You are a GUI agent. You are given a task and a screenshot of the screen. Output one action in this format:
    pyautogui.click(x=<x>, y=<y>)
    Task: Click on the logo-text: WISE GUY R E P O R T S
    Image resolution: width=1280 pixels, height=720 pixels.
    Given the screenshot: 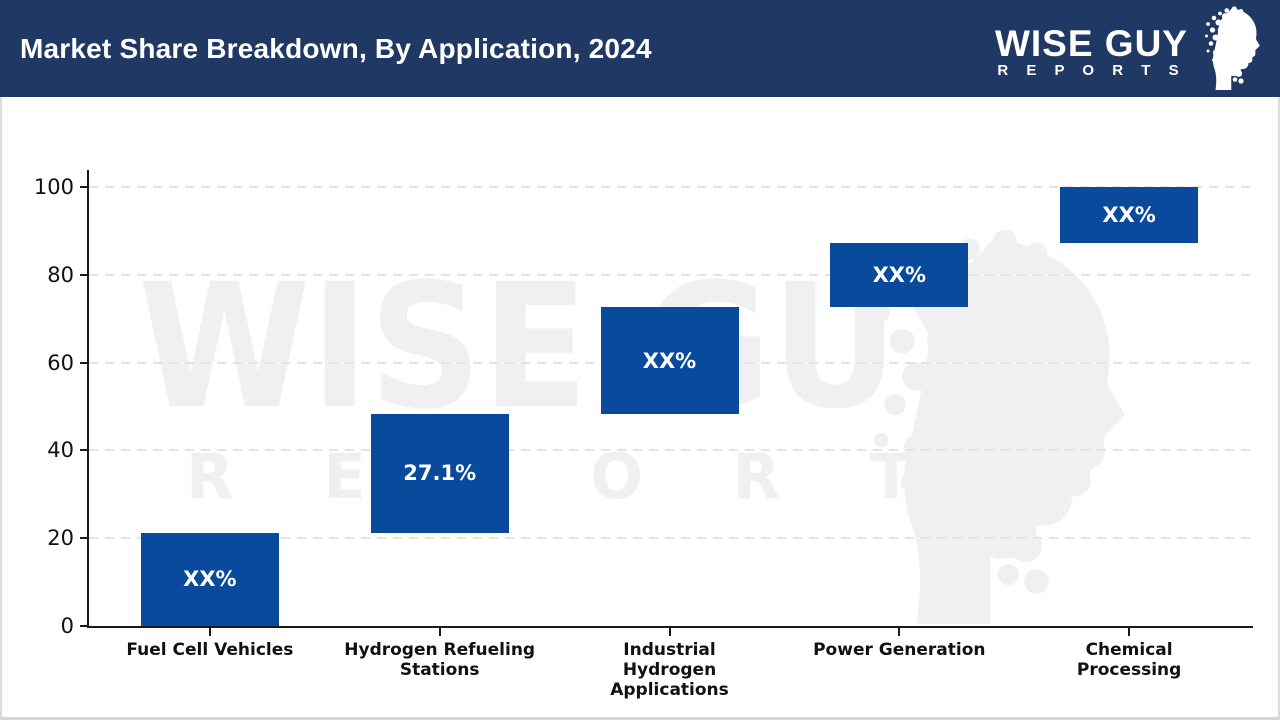 What is the action you would take?
    pyautogui.click(x=1091, y=50)
    